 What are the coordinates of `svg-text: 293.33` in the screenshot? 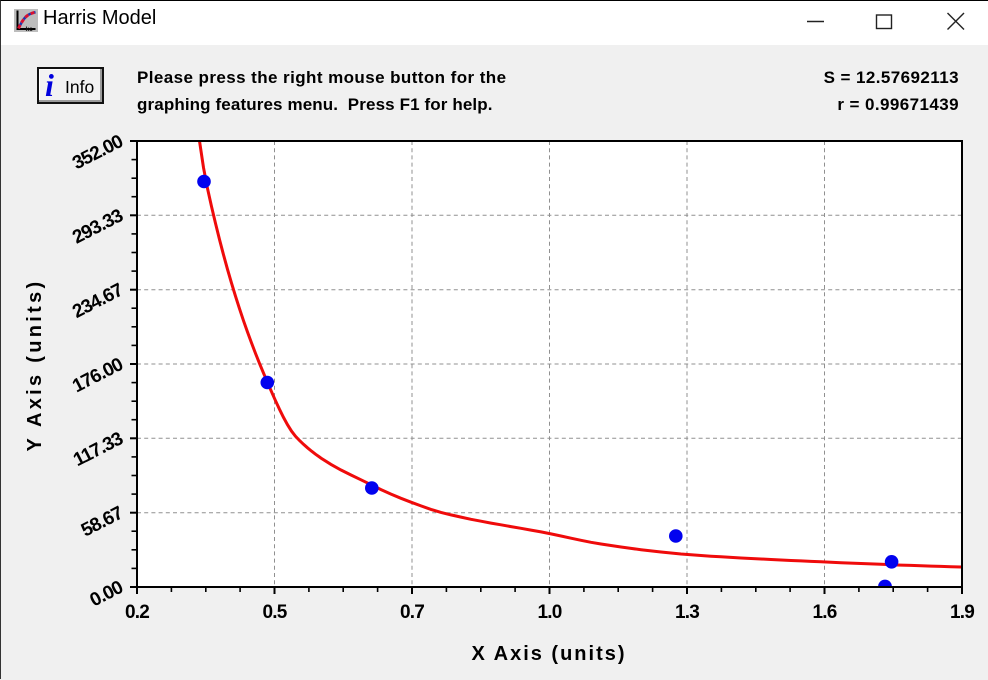 It's located at (97, 226).